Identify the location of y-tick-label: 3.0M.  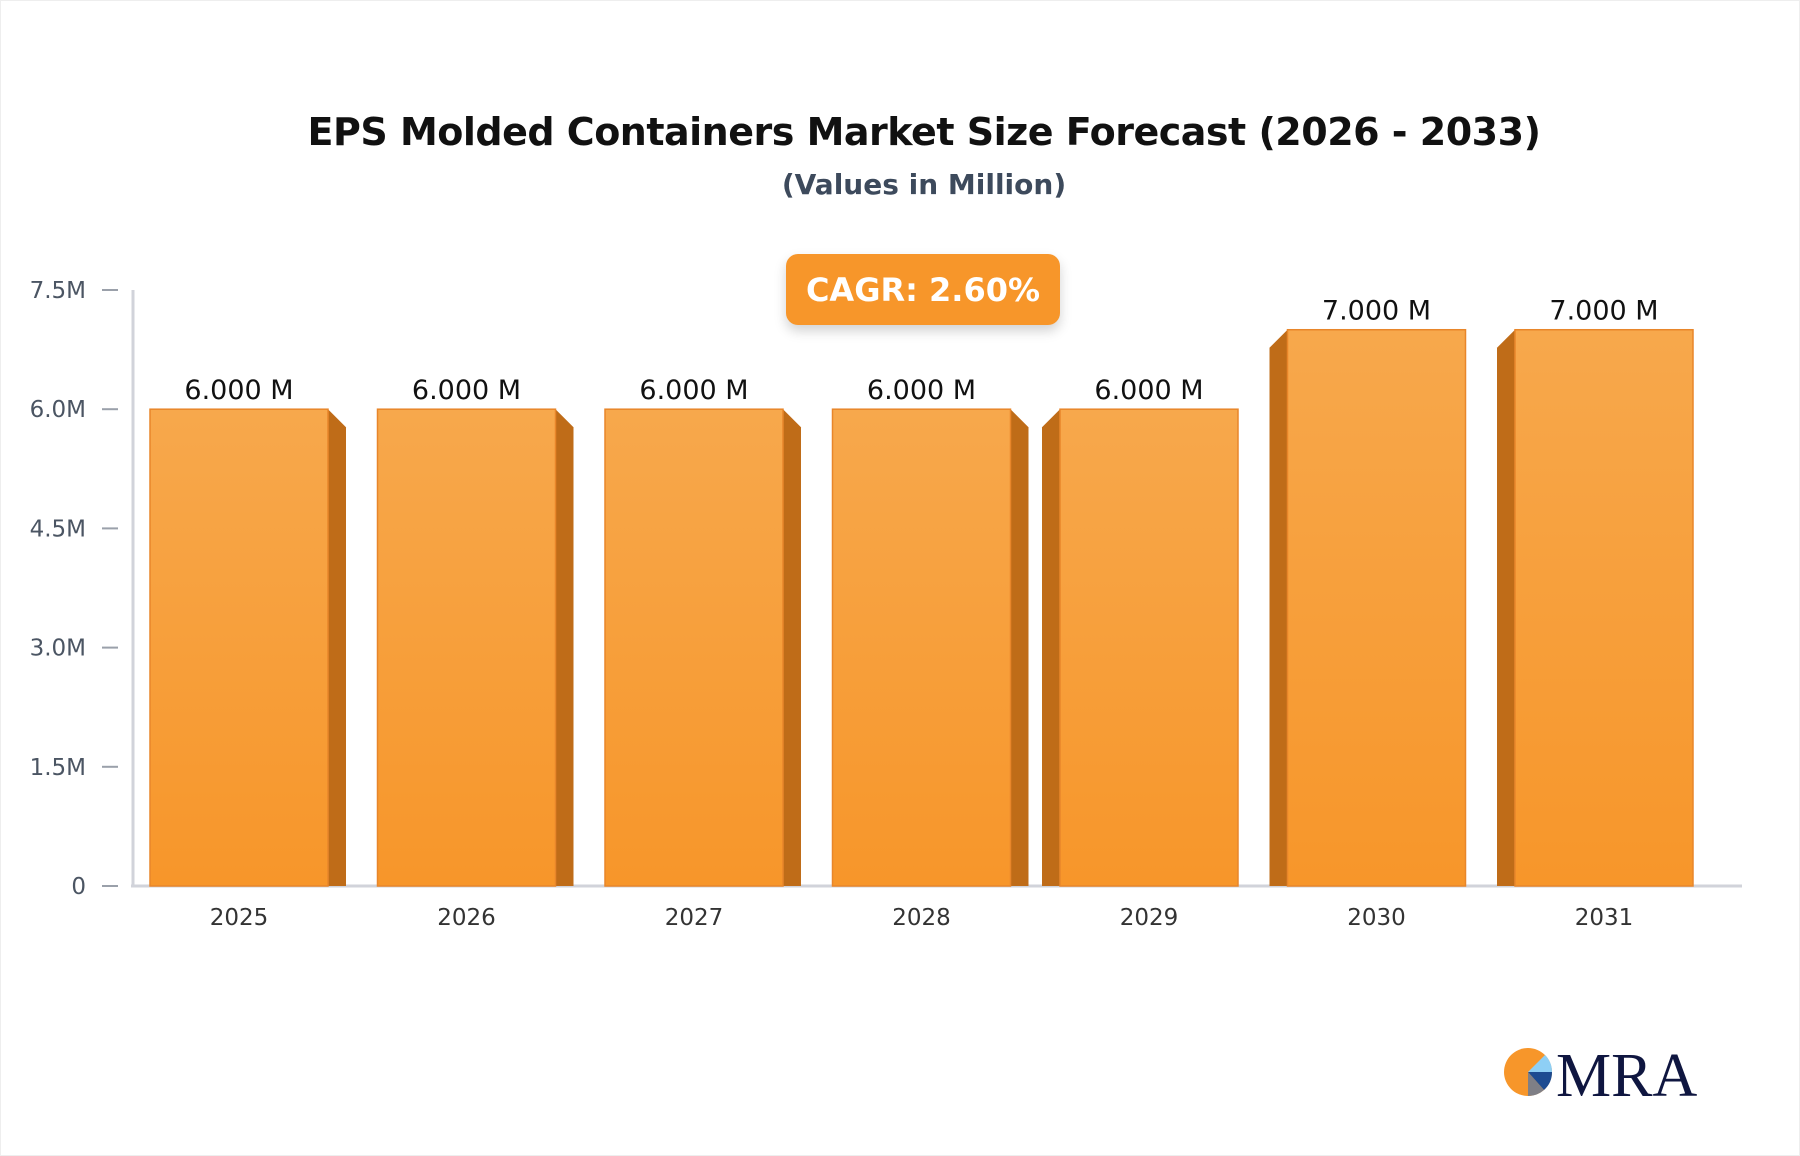
(58, 649).